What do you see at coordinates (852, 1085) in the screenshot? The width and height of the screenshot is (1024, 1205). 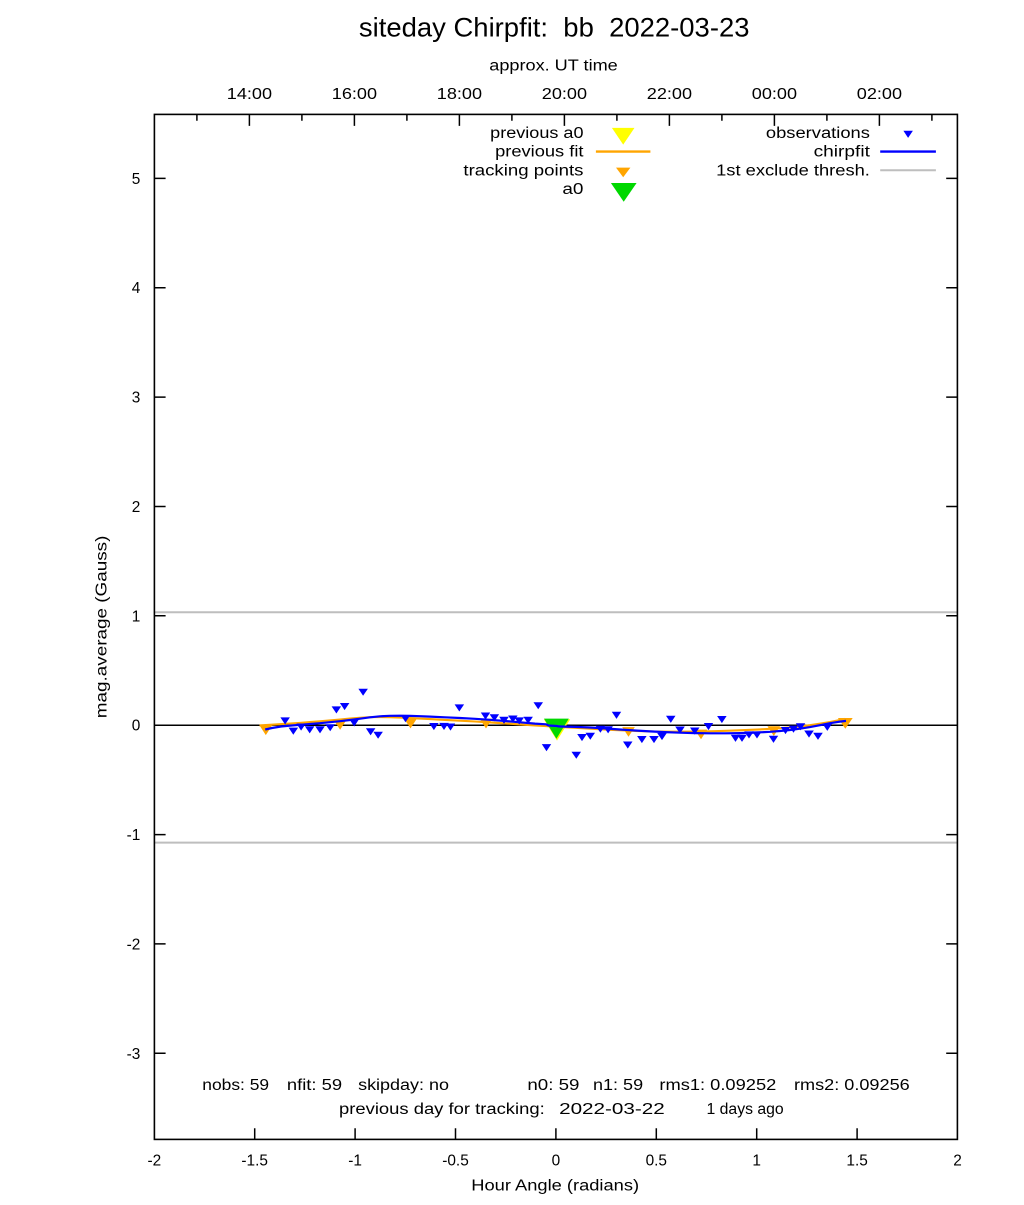 I see `svg-text: rms2: 0.09256` at bounding box center [852, 1085].